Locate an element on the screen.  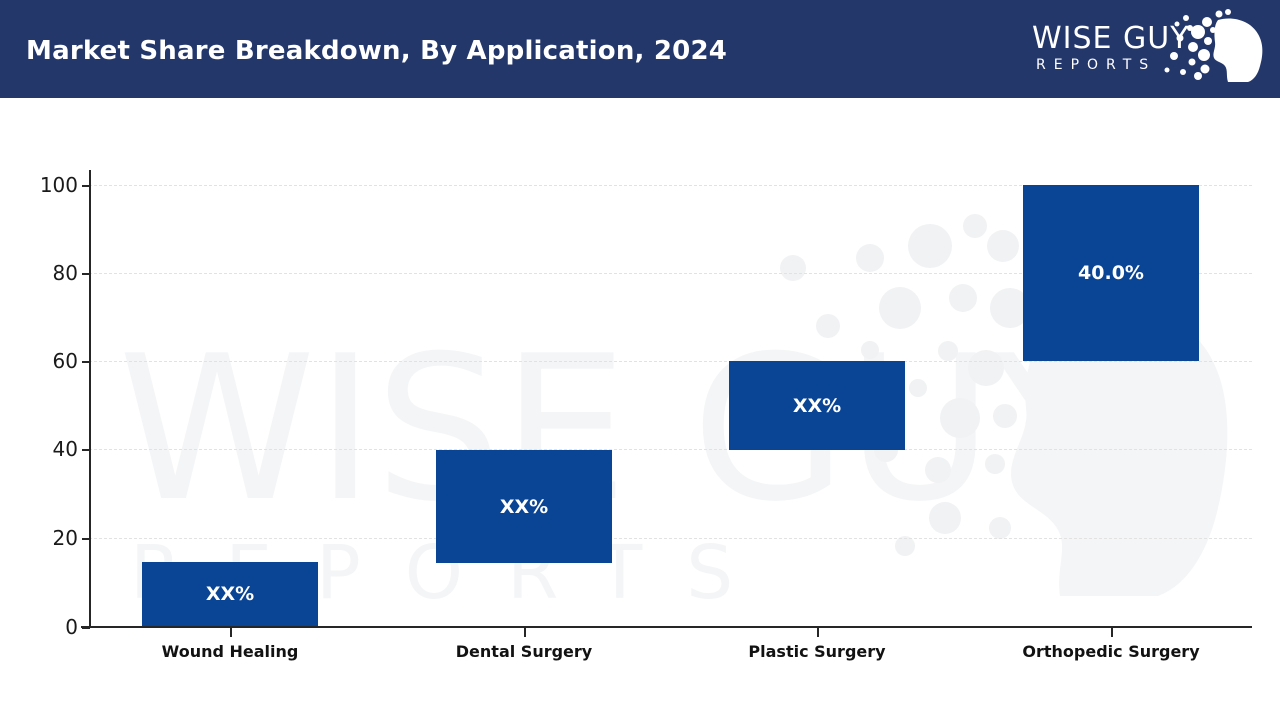
x-axis-spine is located at coordinates (666, 627).